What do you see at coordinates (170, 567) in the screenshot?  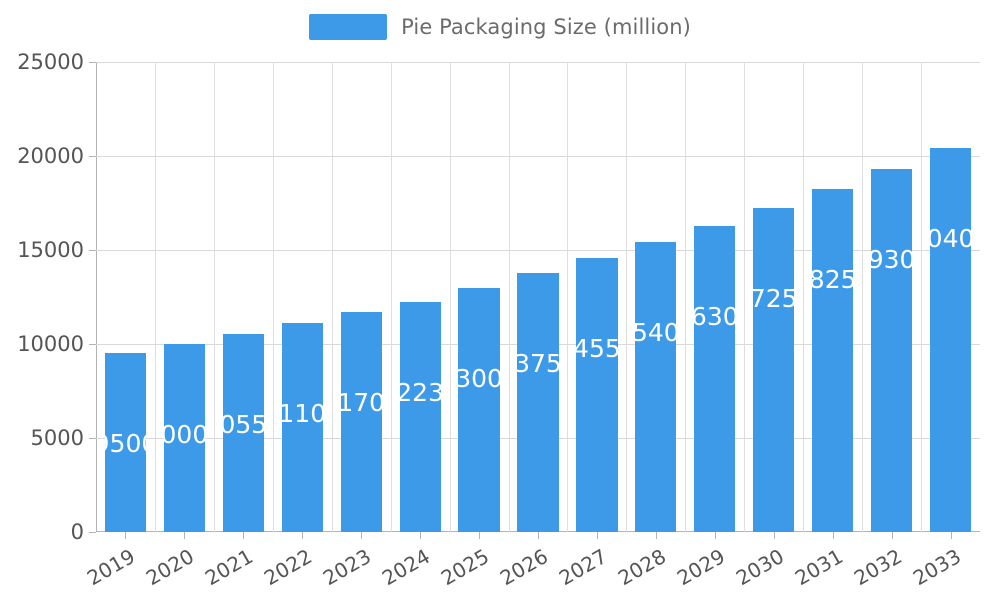 I see `x-tick-label: 2020` at bounding box center [170, 567].